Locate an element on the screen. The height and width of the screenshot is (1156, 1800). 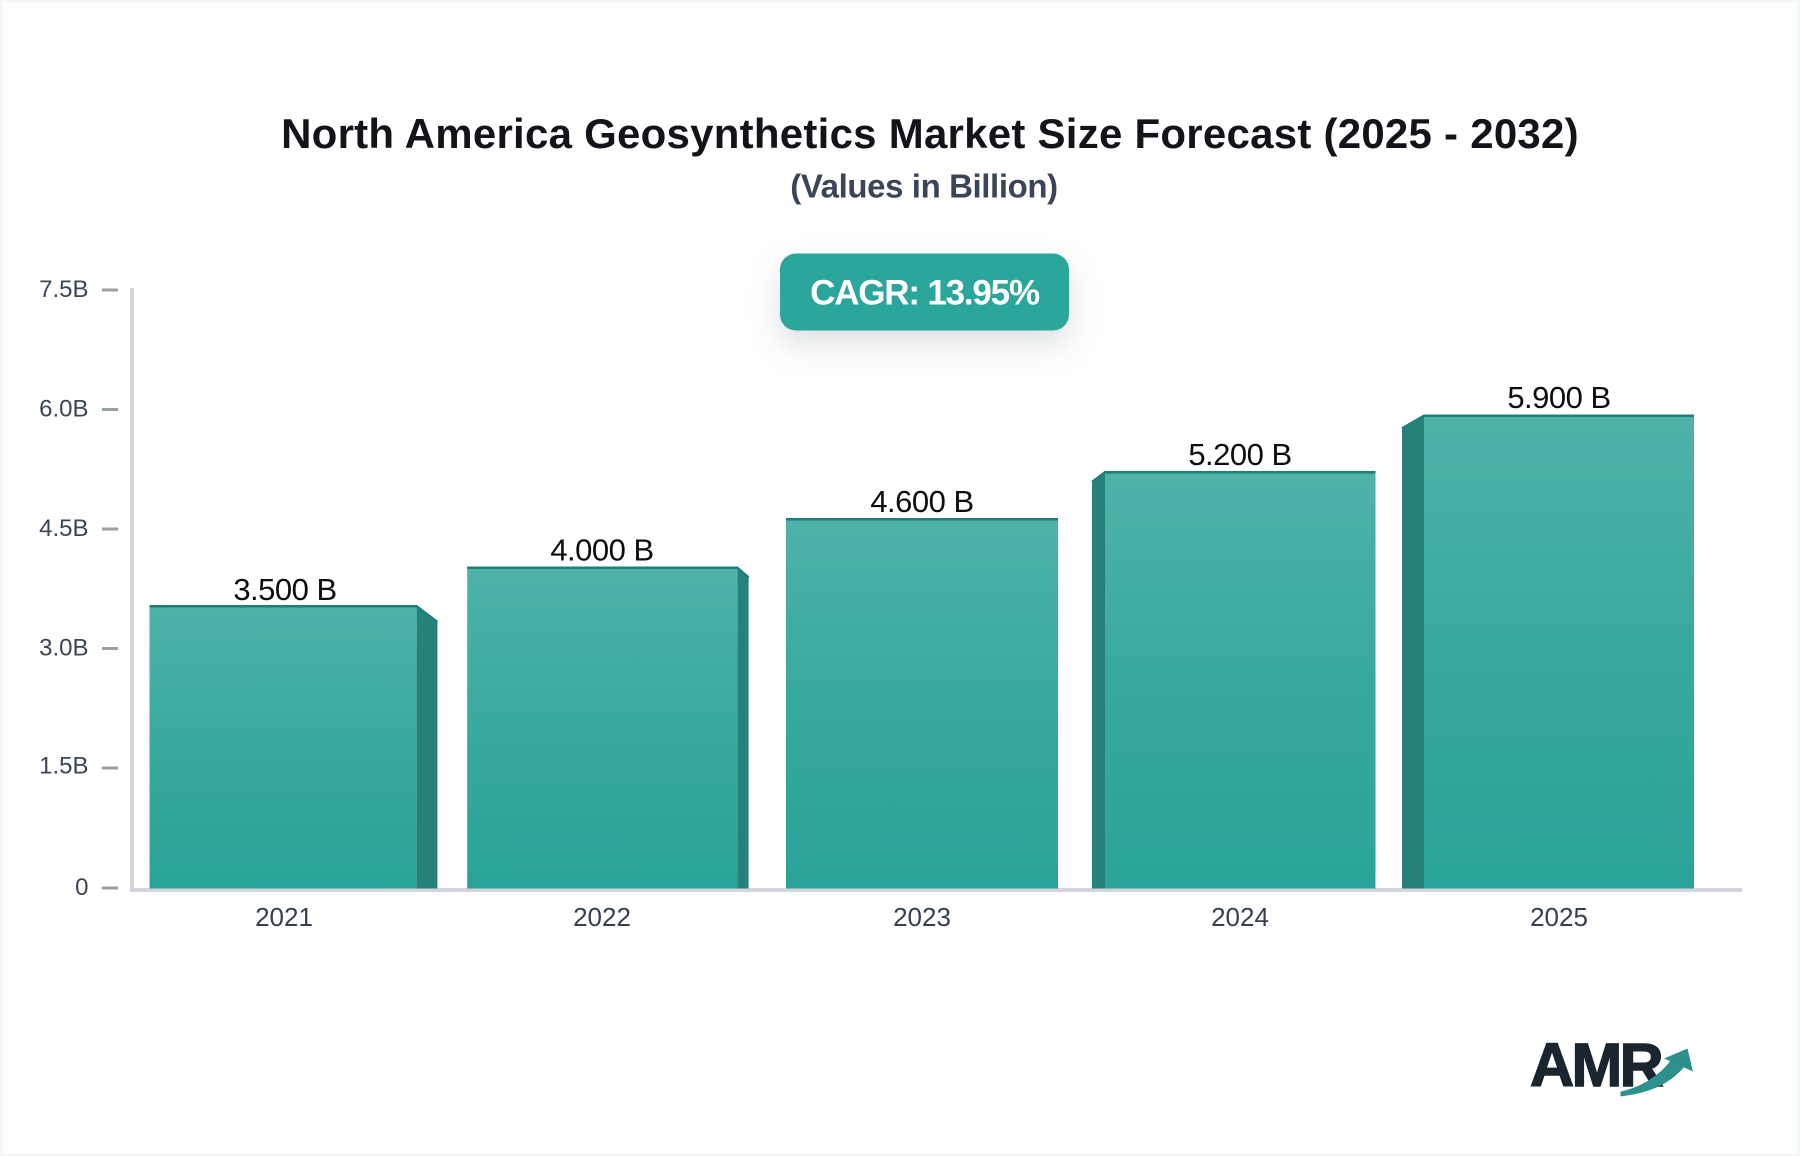
svg-text: (Values in Billion) is located at coordinates (923, 186).